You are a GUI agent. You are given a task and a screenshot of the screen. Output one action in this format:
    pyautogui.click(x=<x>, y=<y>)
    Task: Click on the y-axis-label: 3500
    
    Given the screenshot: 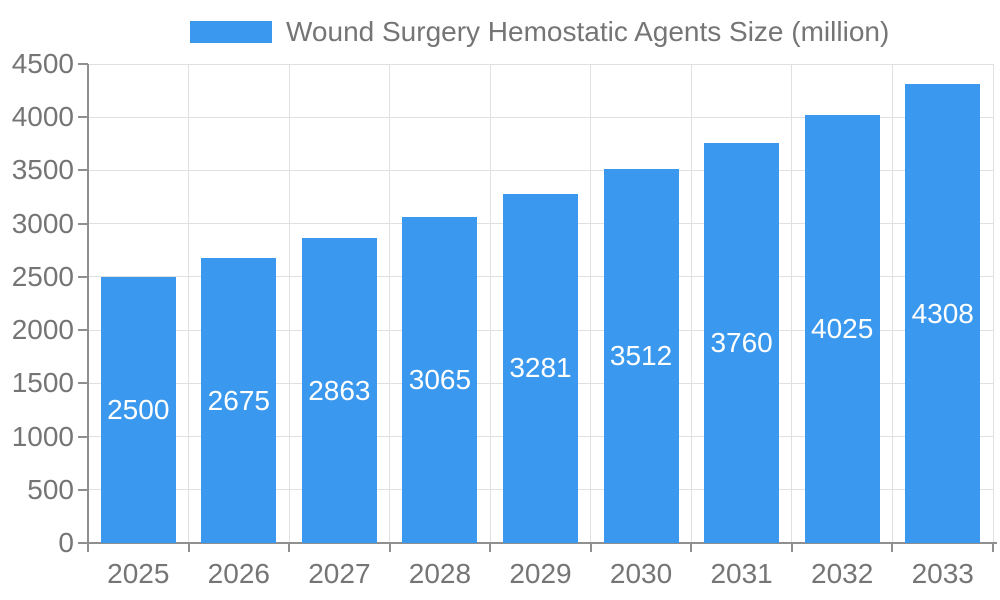 What is the action you would take?
    pyautogui.click(x=42, y=170)
    